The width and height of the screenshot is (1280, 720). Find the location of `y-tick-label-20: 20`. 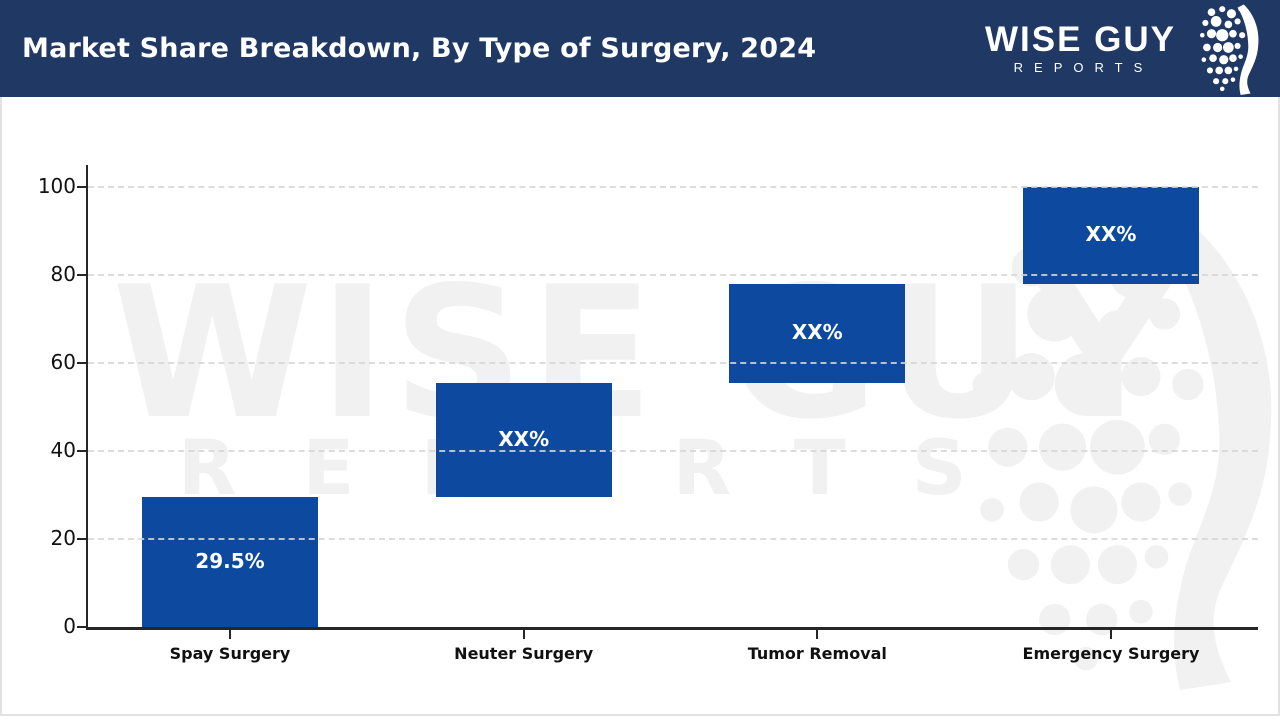

y-tick-label-20: 20 is located at coordinates (63, 538).